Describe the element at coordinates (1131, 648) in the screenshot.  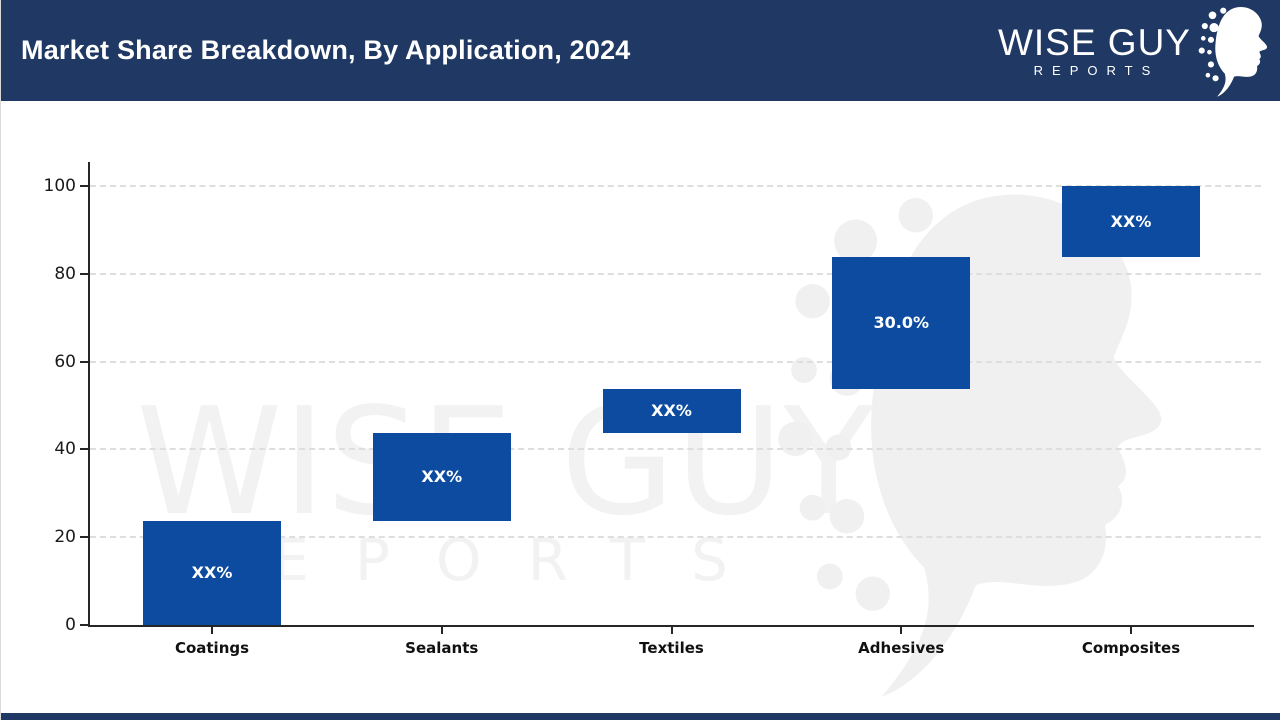
I see `x-category-label: Composites` at that location.